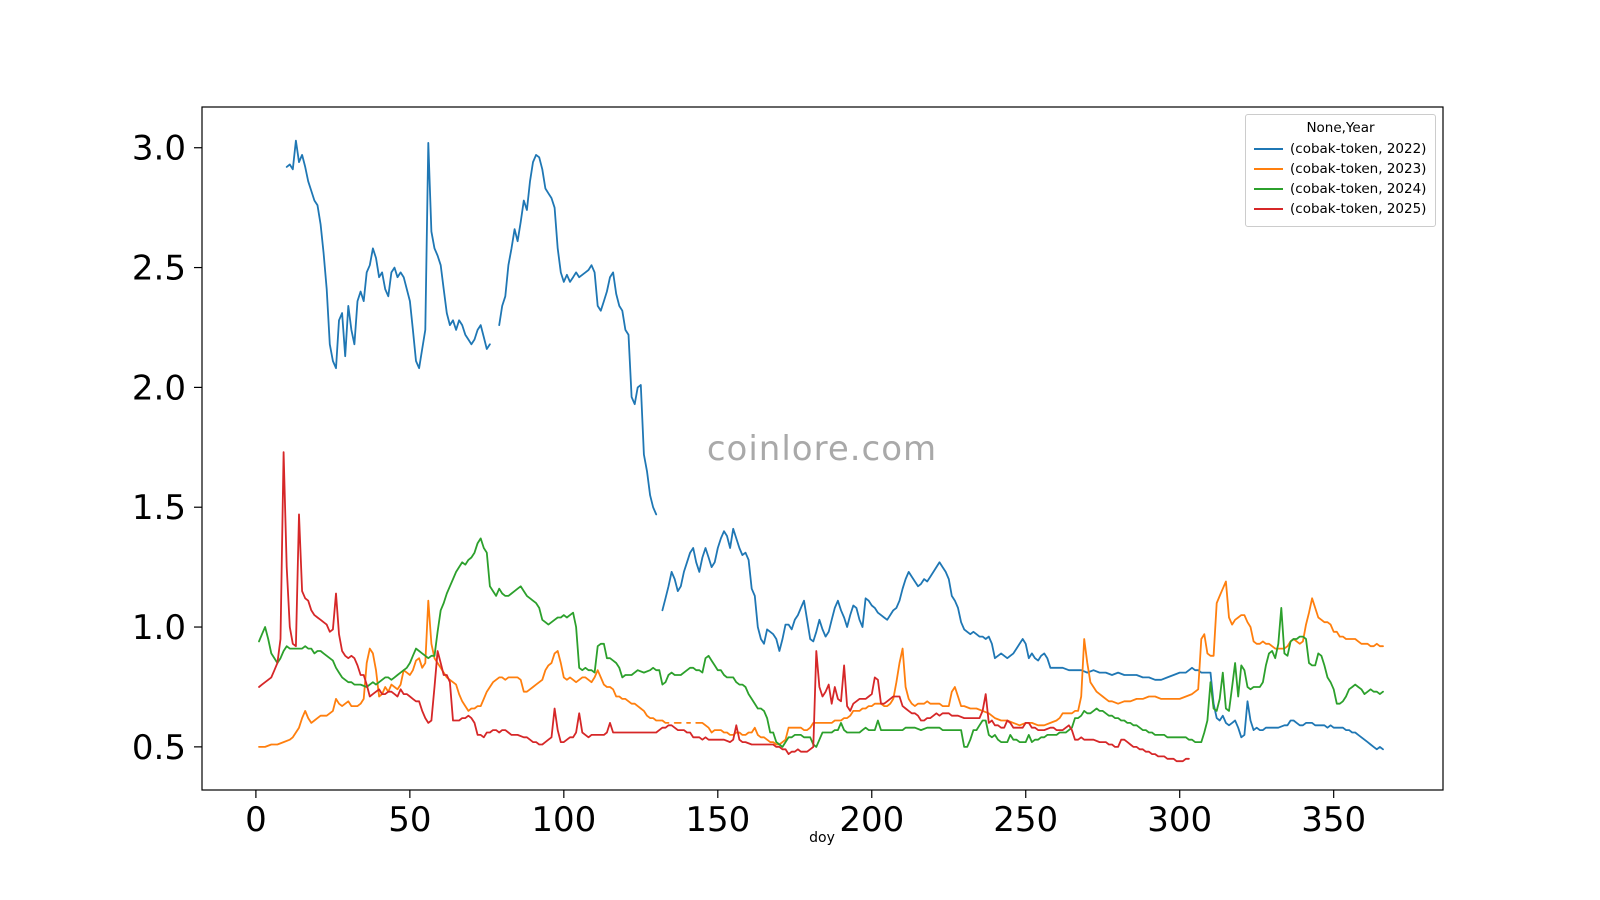  What do you see at coordinates (1268, 209) in the screenshot?
I see `legend-line-sample-2025` at bounding box center [1268, 209].